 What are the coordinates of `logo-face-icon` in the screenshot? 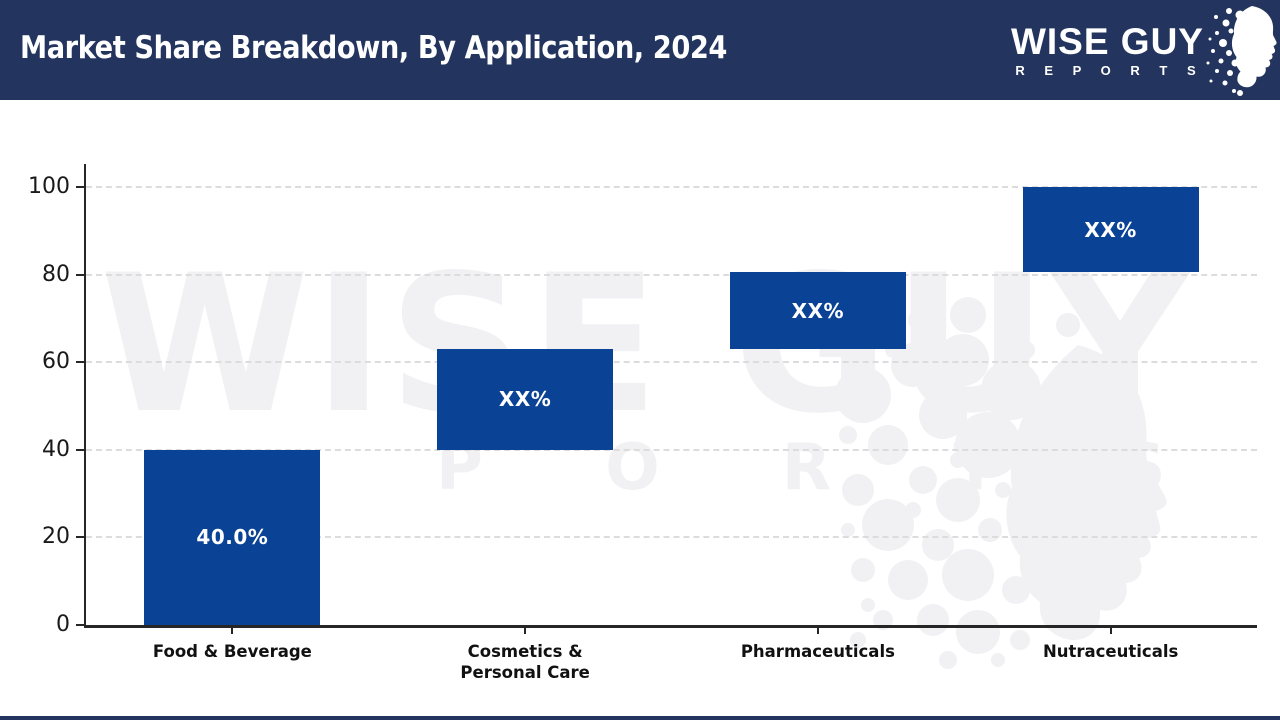 It's located at (1241, 51).